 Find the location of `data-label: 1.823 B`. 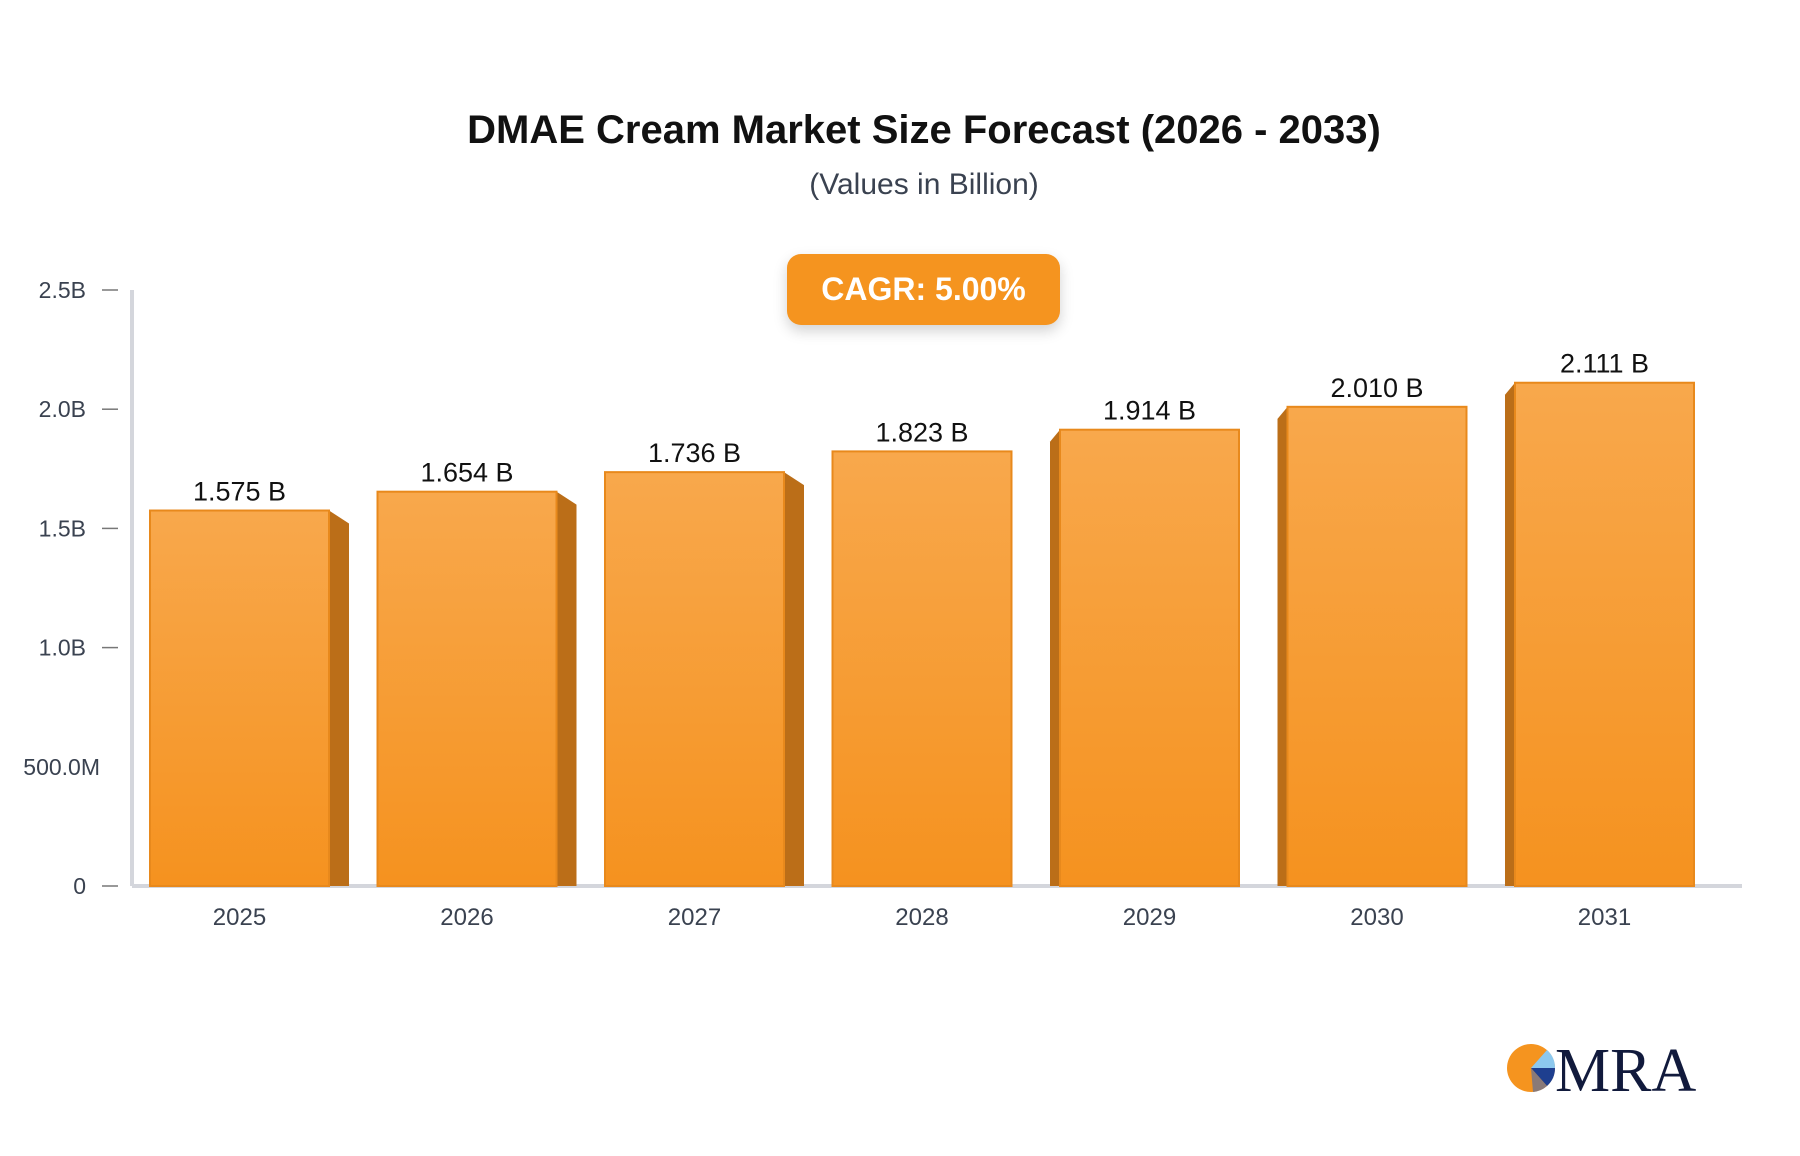

data-label: 1.823 B is located at coordinates (921, 432).